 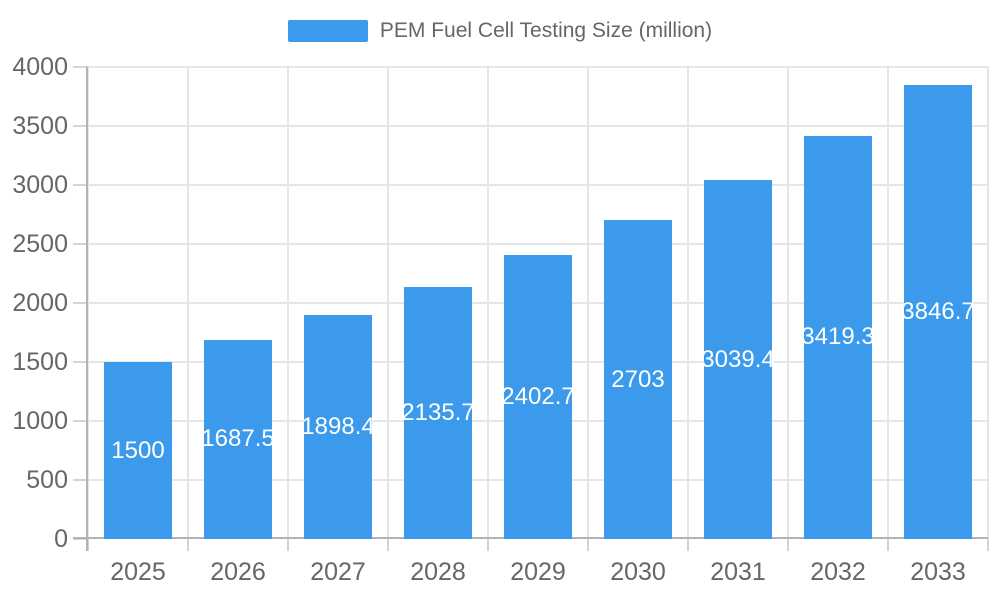 I want to click on bar-2031, so click(x=738, y=359).